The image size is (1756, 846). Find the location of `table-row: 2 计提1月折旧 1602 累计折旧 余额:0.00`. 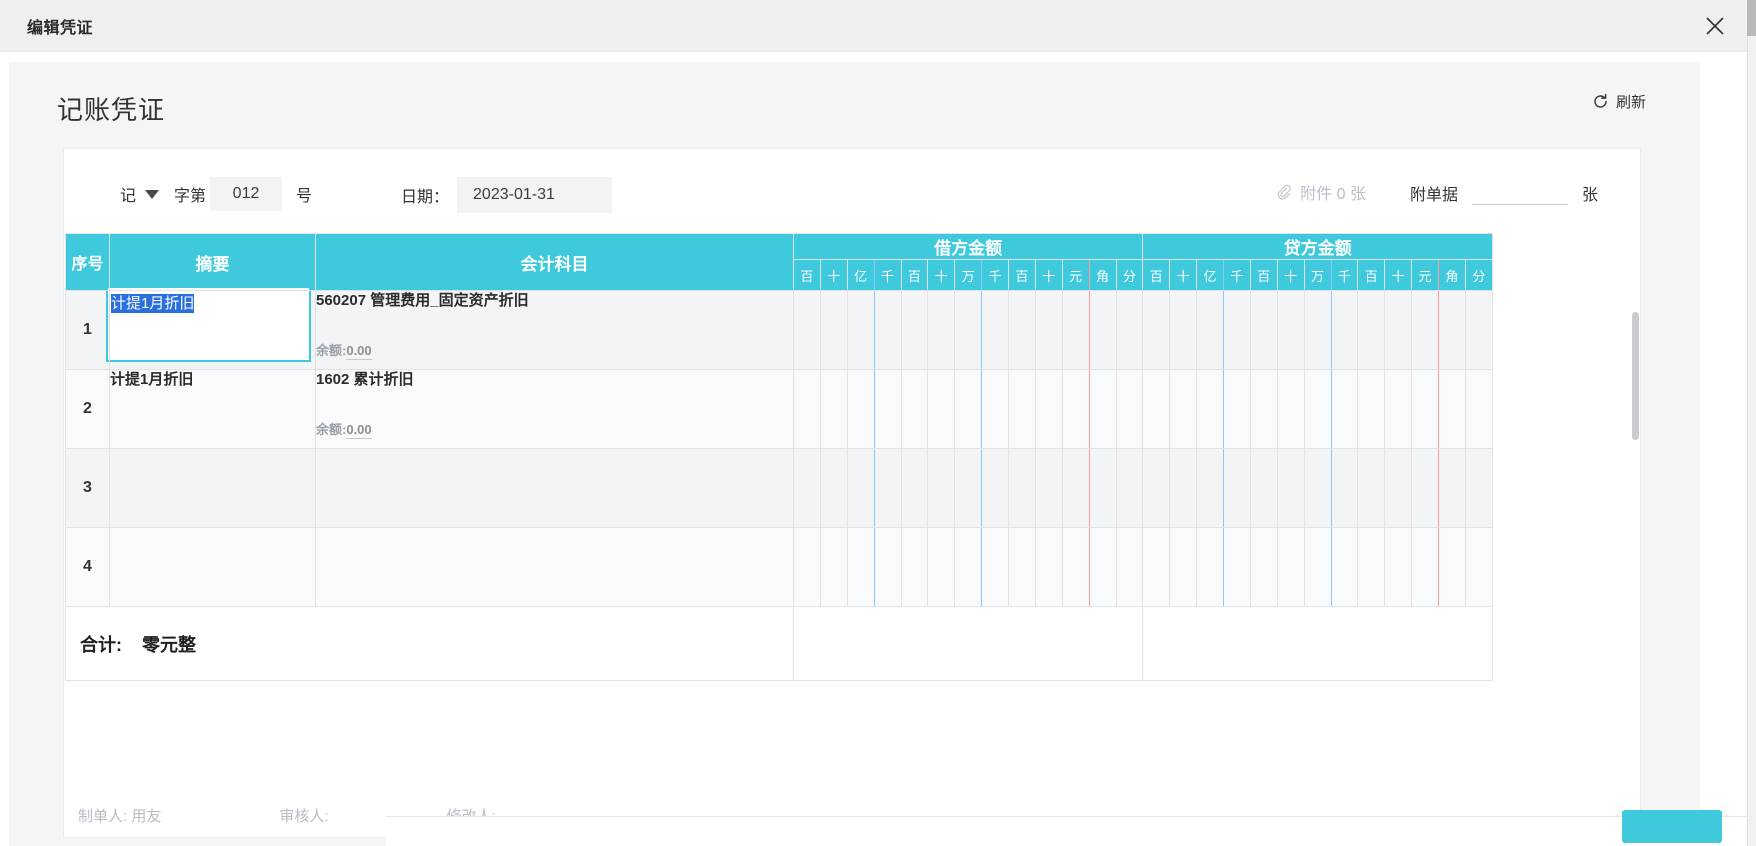

table-row: 2 计提1月折旧 1602 累计折旧 余额:0.00 is located at coordinates (779, 409).